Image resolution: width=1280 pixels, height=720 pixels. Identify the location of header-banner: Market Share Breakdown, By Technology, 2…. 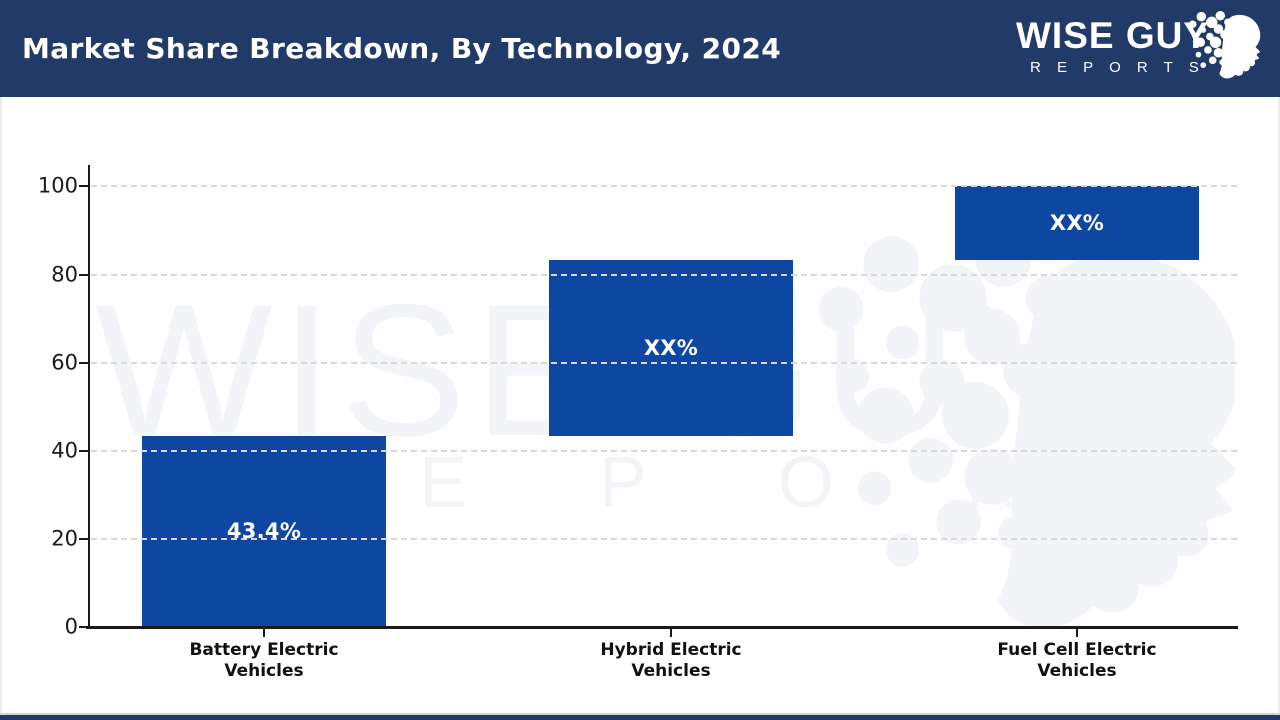
(640, 48).